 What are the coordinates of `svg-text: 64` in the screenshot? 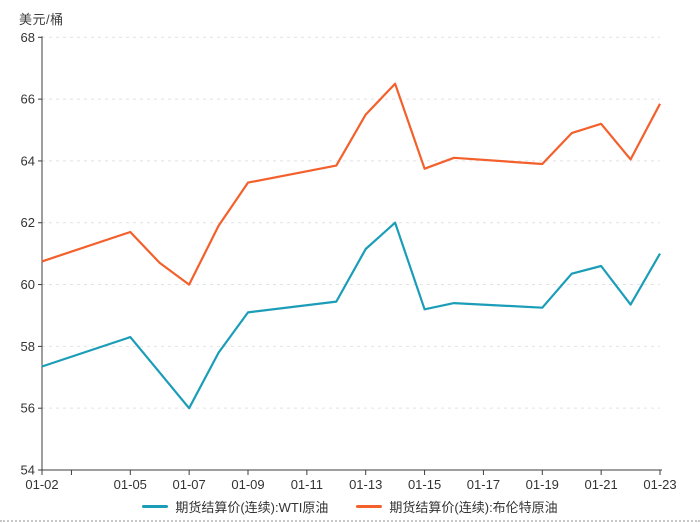 It's located at (28, 160).